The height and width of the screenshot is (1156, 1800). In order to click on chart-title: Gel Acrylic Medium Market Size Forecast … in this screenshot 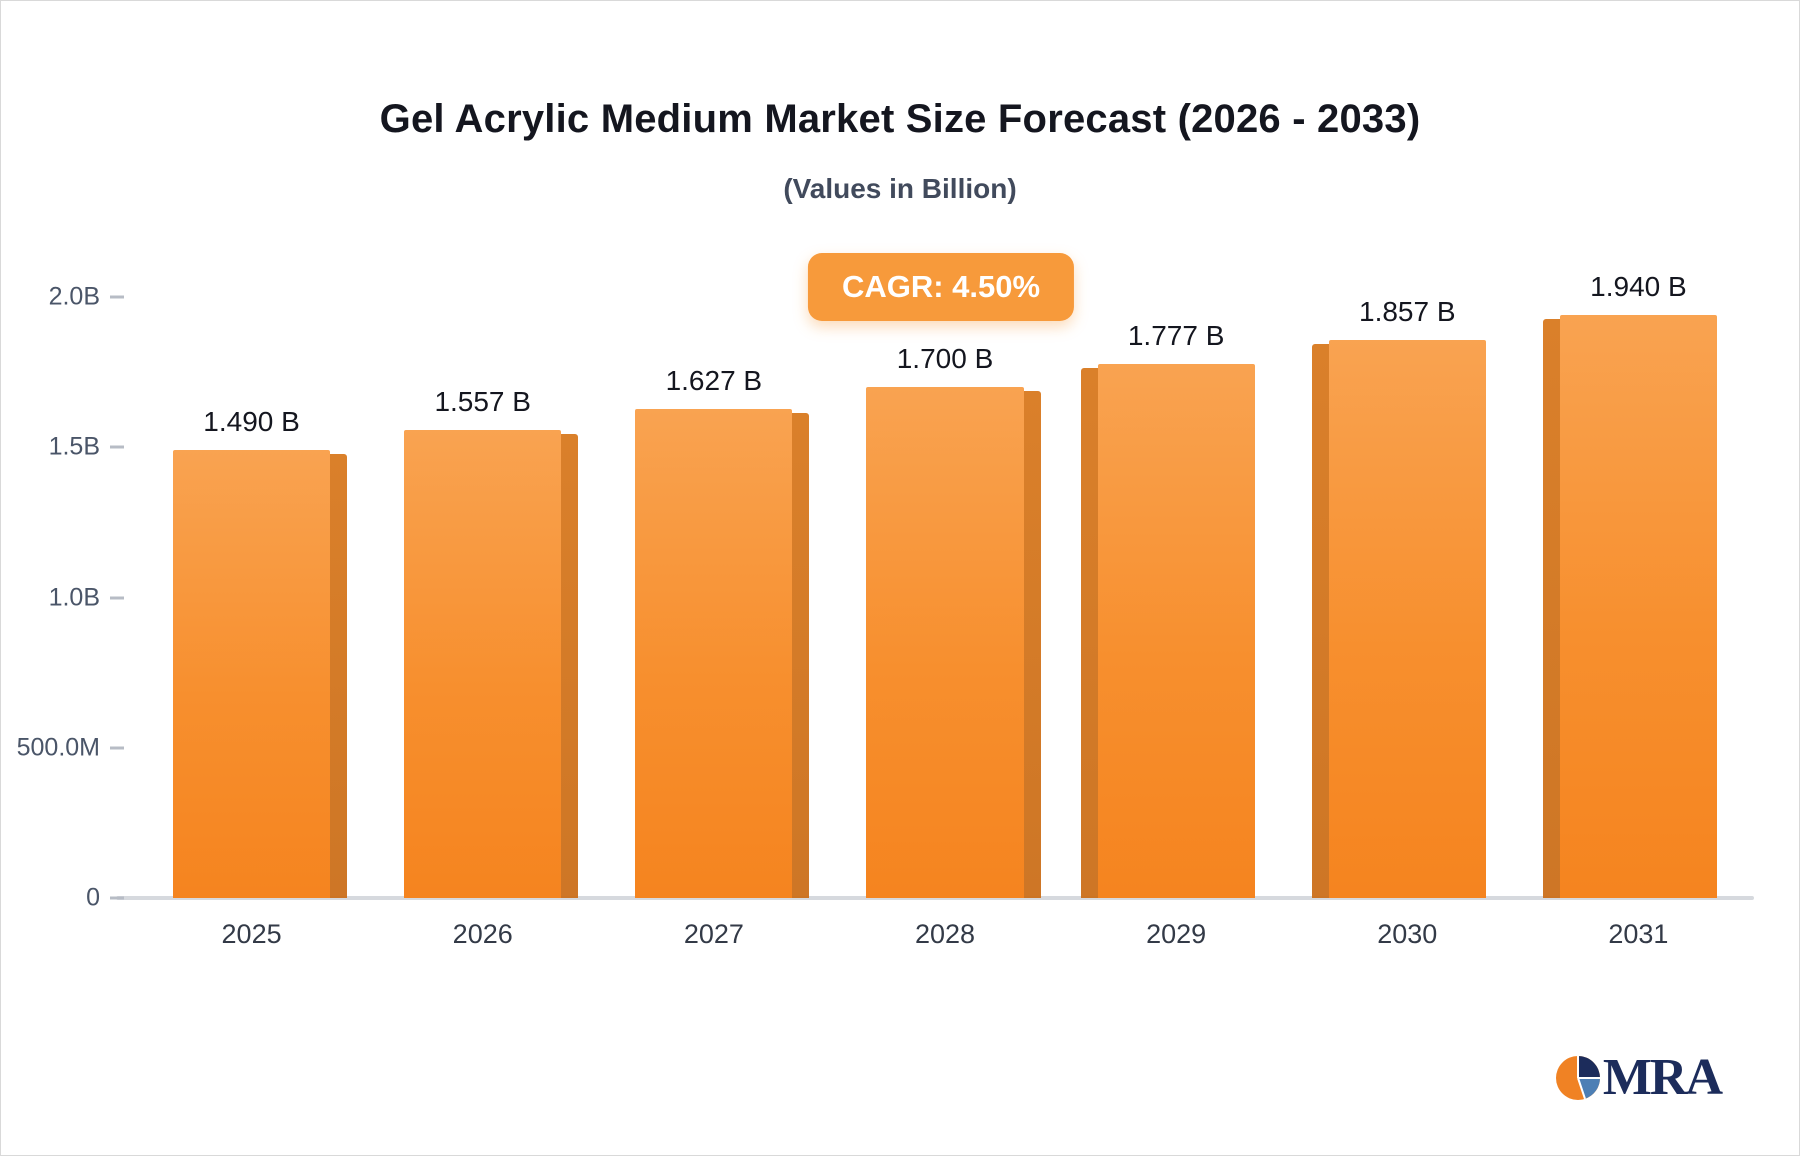, I will do `click(900, 119)`.